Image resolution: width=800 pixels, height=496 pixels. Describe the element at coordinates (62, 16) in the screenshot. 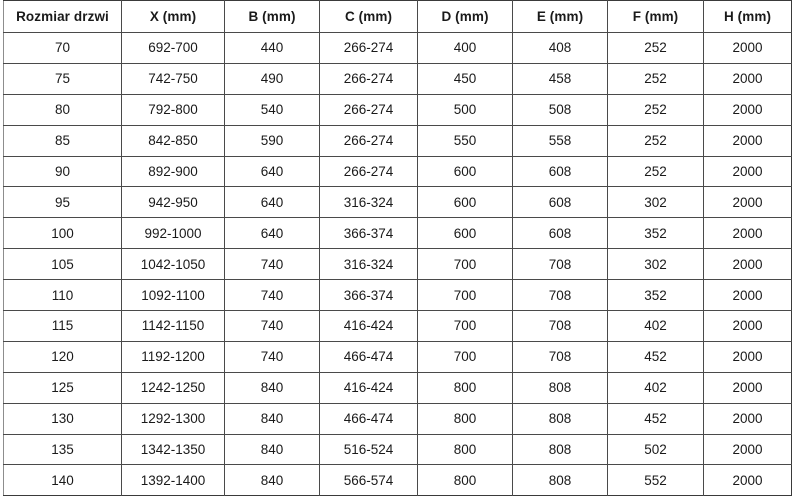

I see `column-header-rozmiar-drzwi: Rozmiar drzwi` at that location.